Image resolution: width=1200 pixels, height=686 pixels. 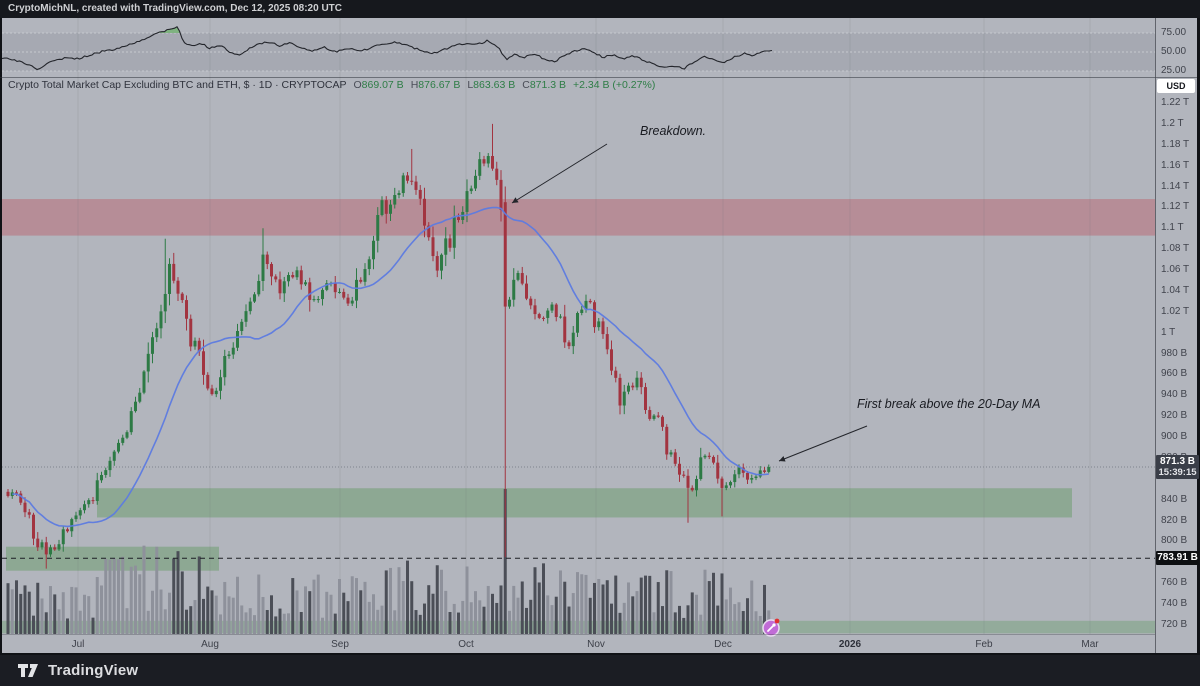 What do you see at coordinates (1175, 270) in the screenshot?
I see `price-axis-label: 1.06 T` at bounding box center [1175, 270].